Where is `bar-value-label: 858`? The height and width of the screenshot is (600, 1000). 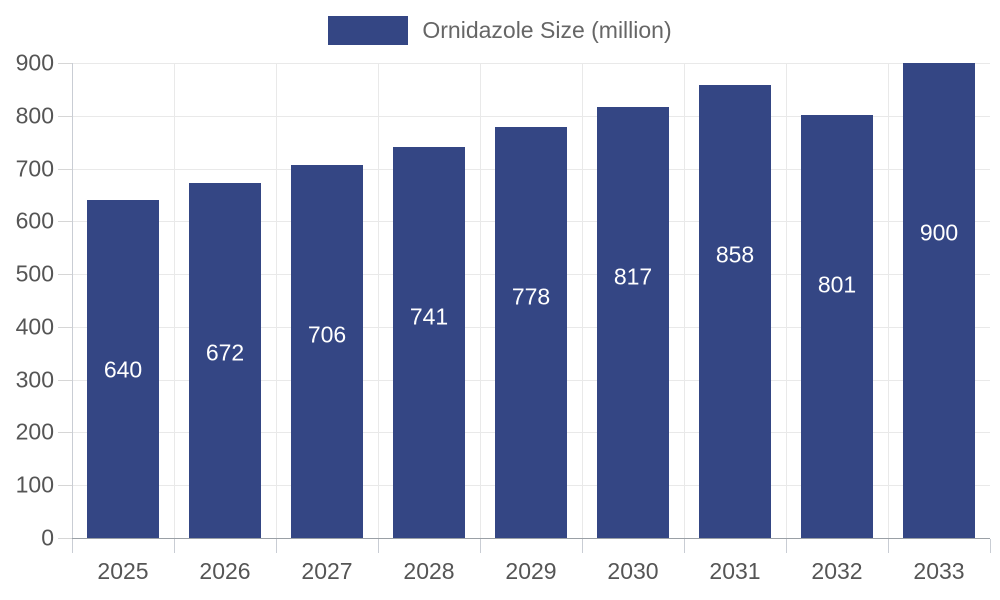
bar-value-label: 858 is located at coordinates (735, 254).